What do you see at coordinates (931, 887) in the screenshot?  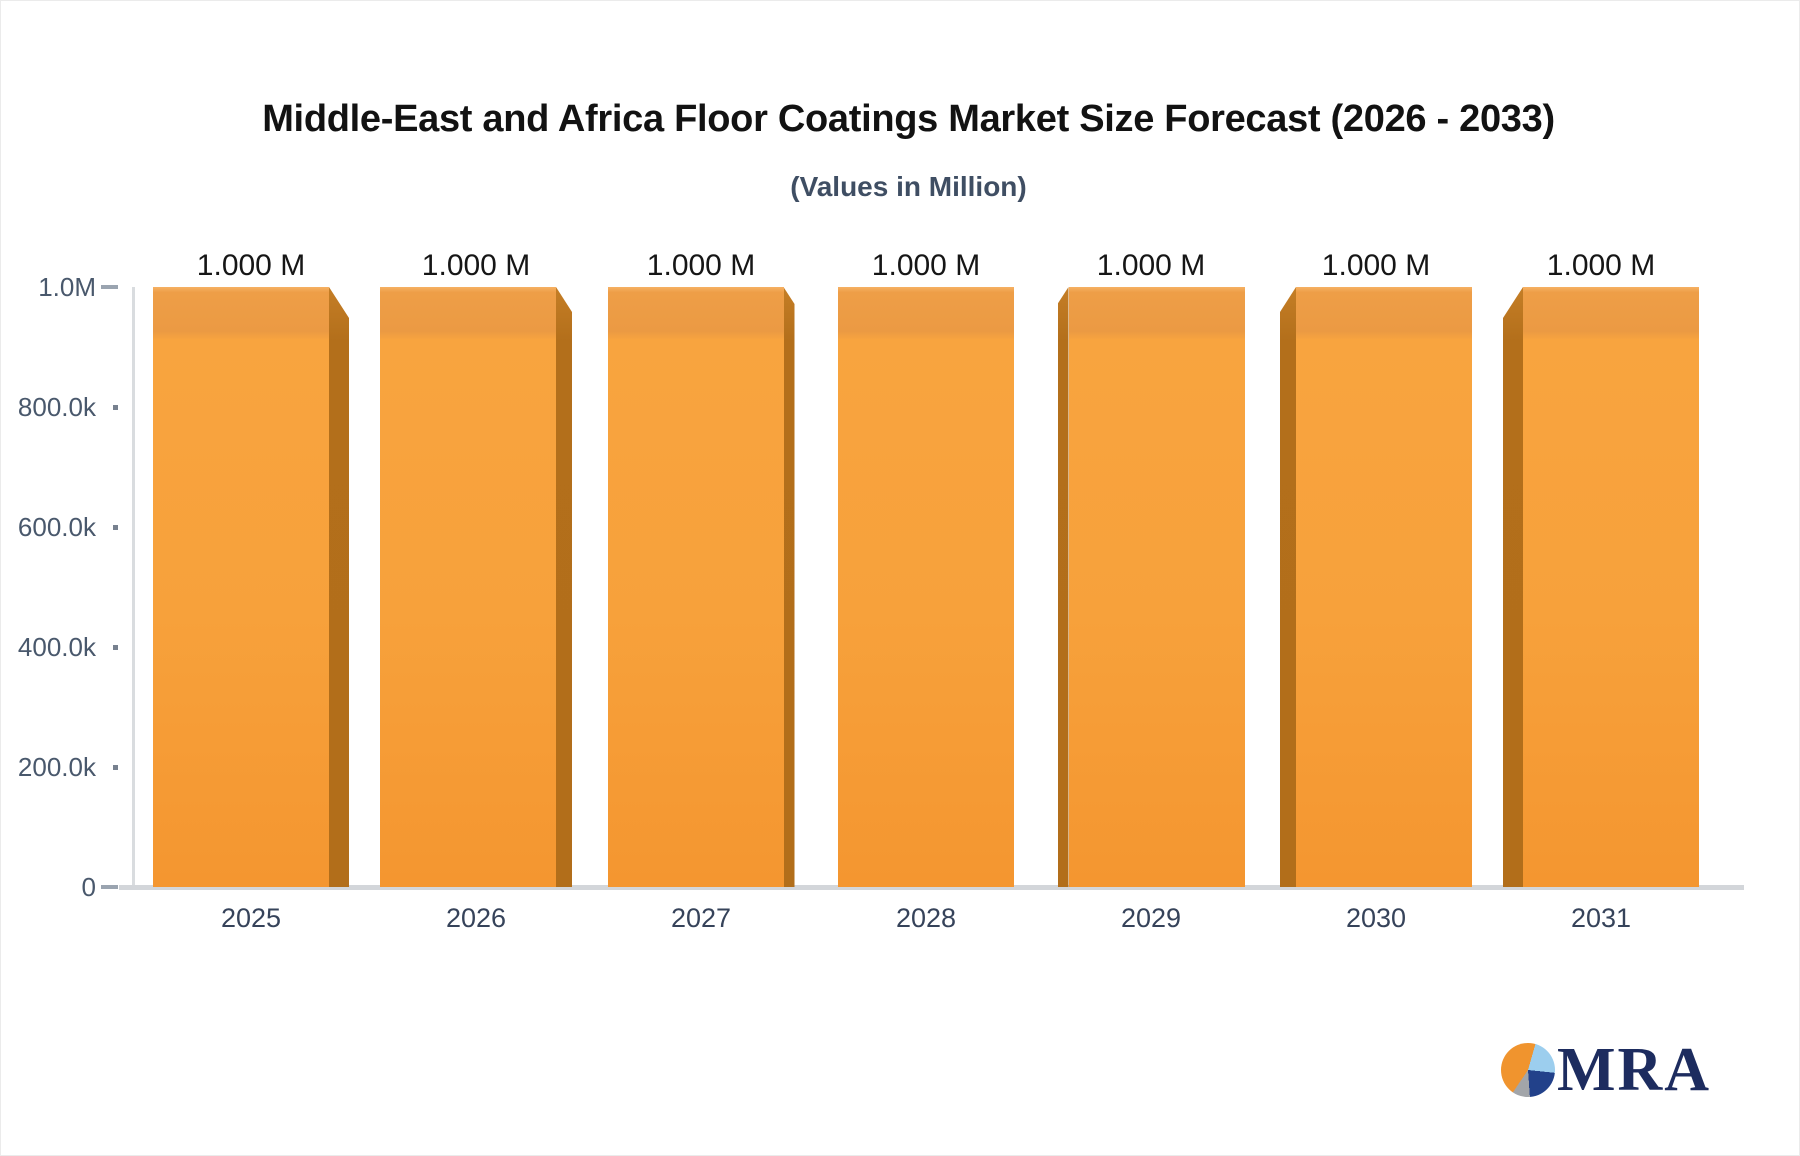 I see `x-axis-line` at bounding box center [931, 887].